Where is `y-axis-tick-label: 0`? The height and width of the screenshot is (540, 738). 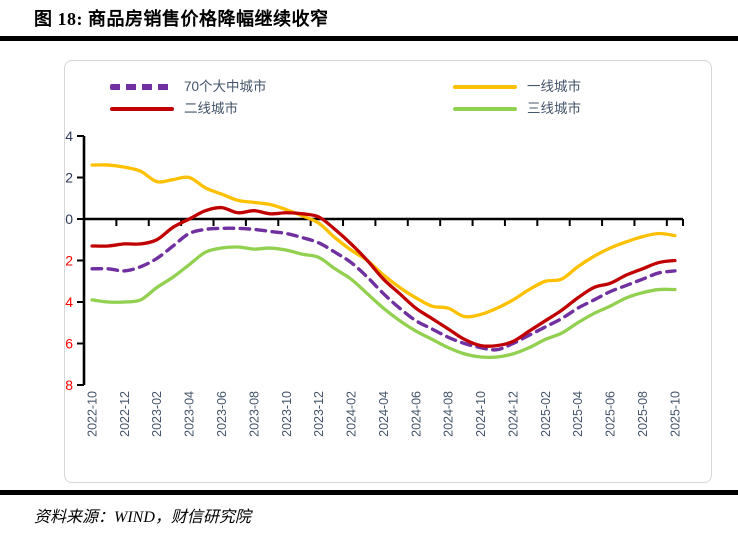 y-axis-tick-label: 0 is located at coordinates (69, 219).